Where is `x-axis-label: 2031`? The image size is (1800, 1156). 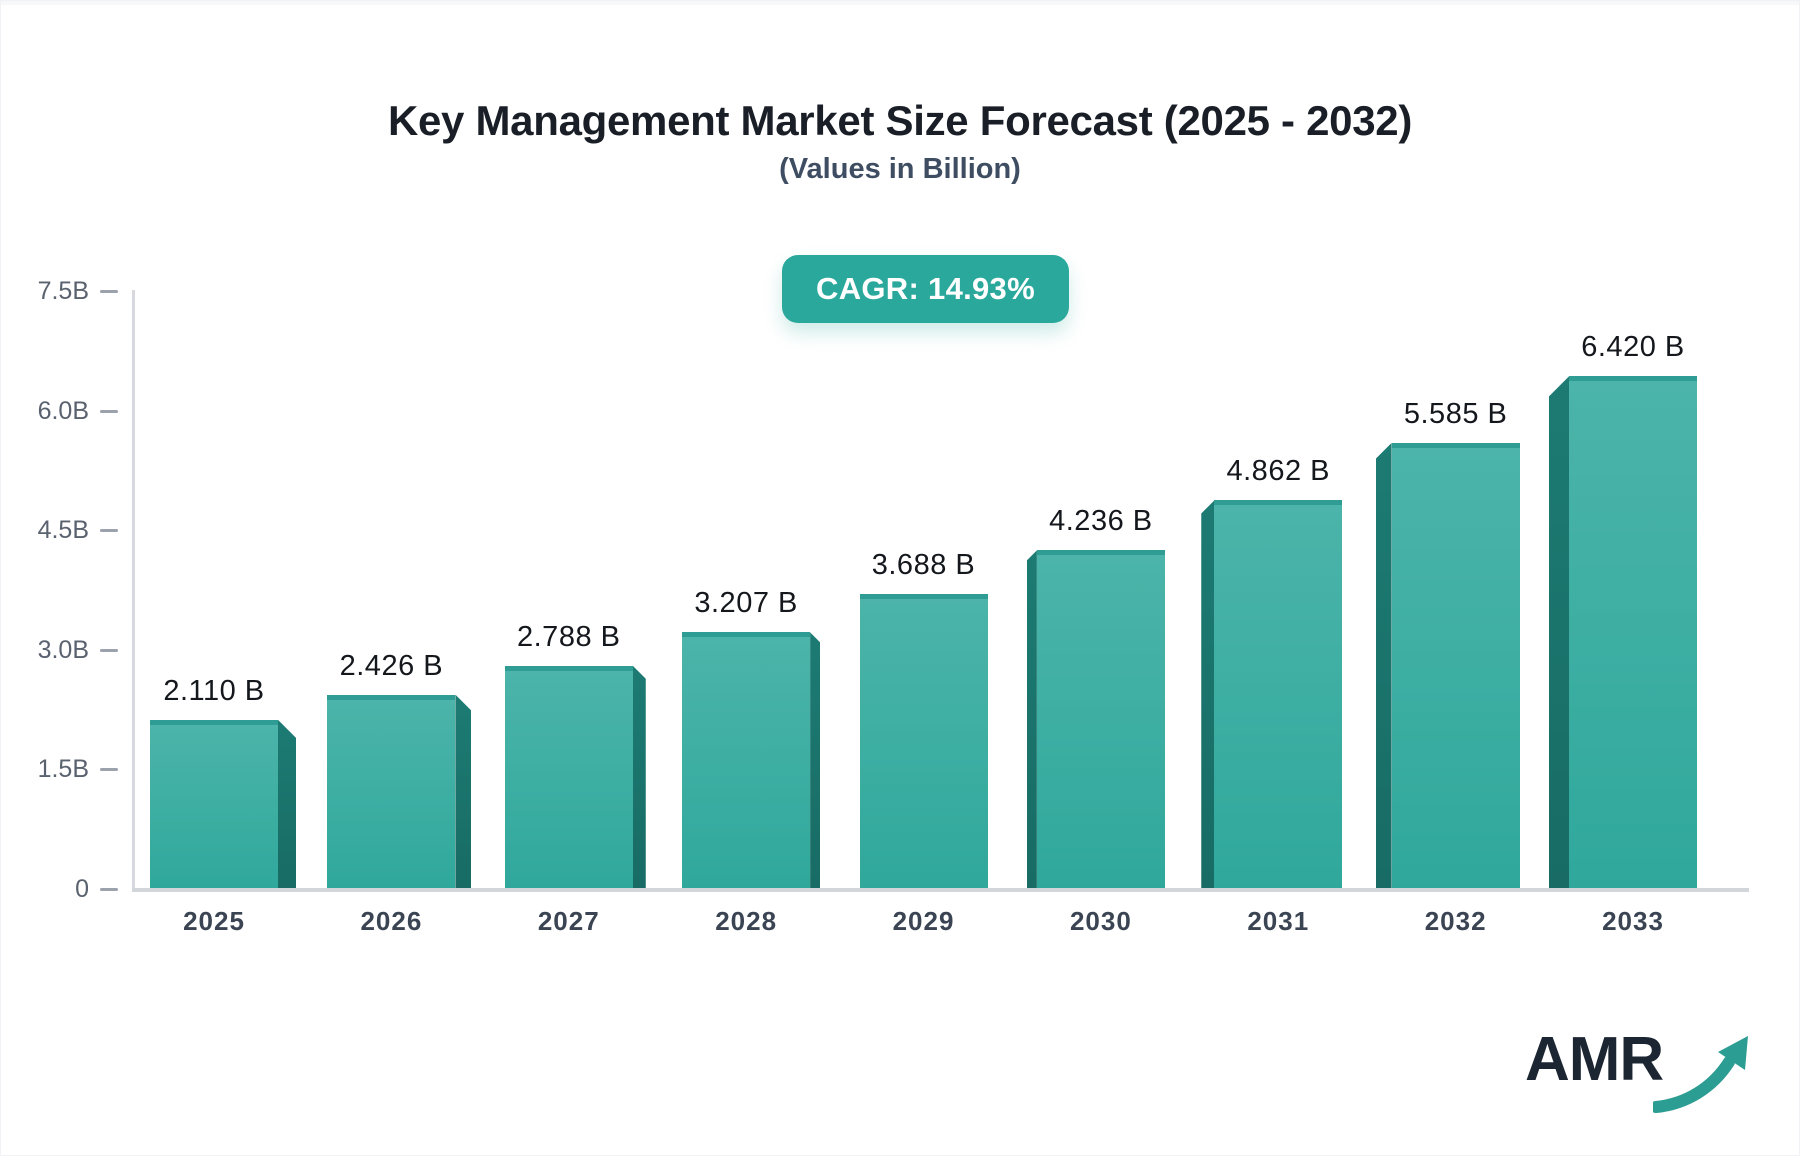
x-axis-label: 2031 is located at coordinates (1278, 921).